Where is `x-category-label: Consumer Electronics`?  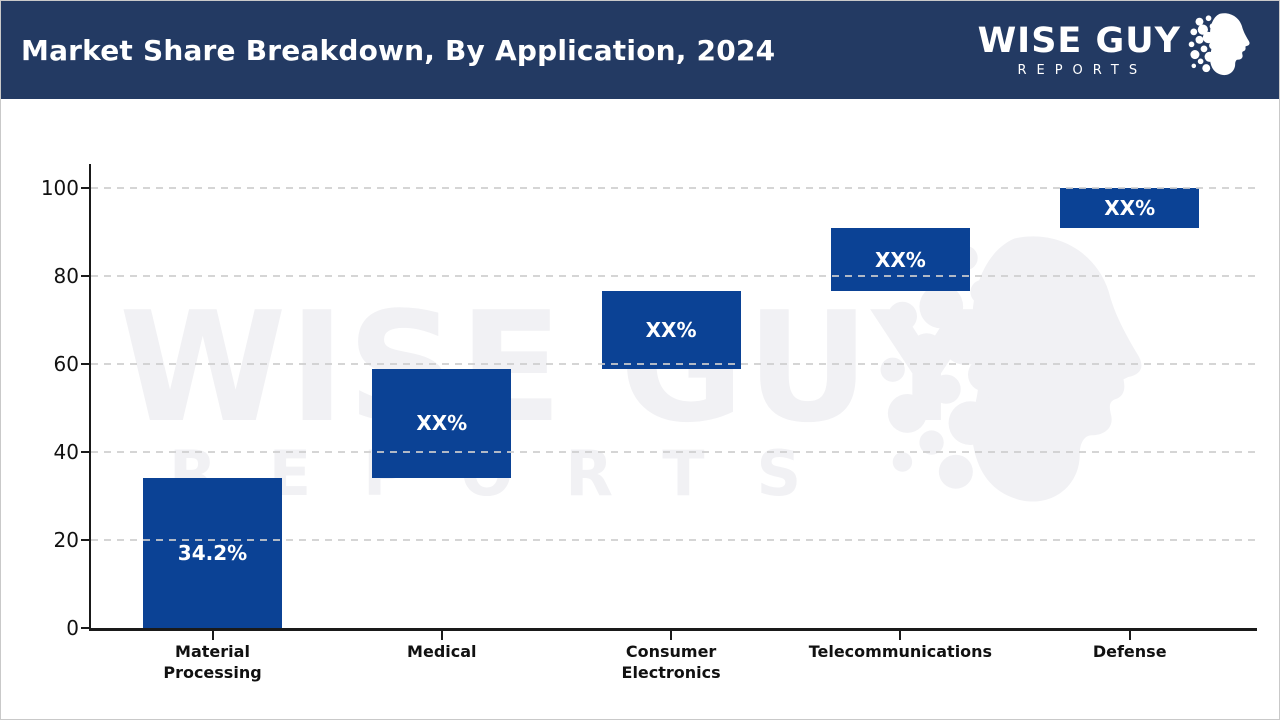 x-category-label: Consumer Electronics is located at coordinates (671, 663).